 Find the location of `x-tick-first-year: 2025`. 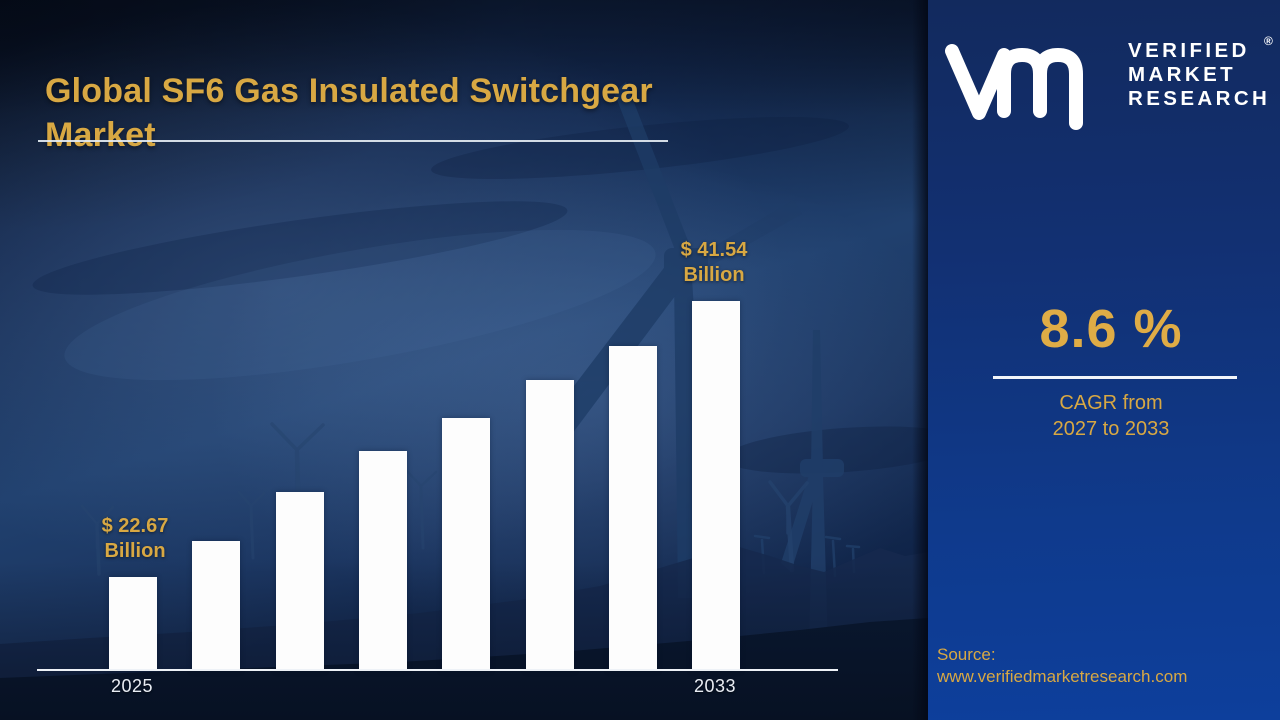

x-tick-first-year: 2025 is located at coordinates (132, 686).